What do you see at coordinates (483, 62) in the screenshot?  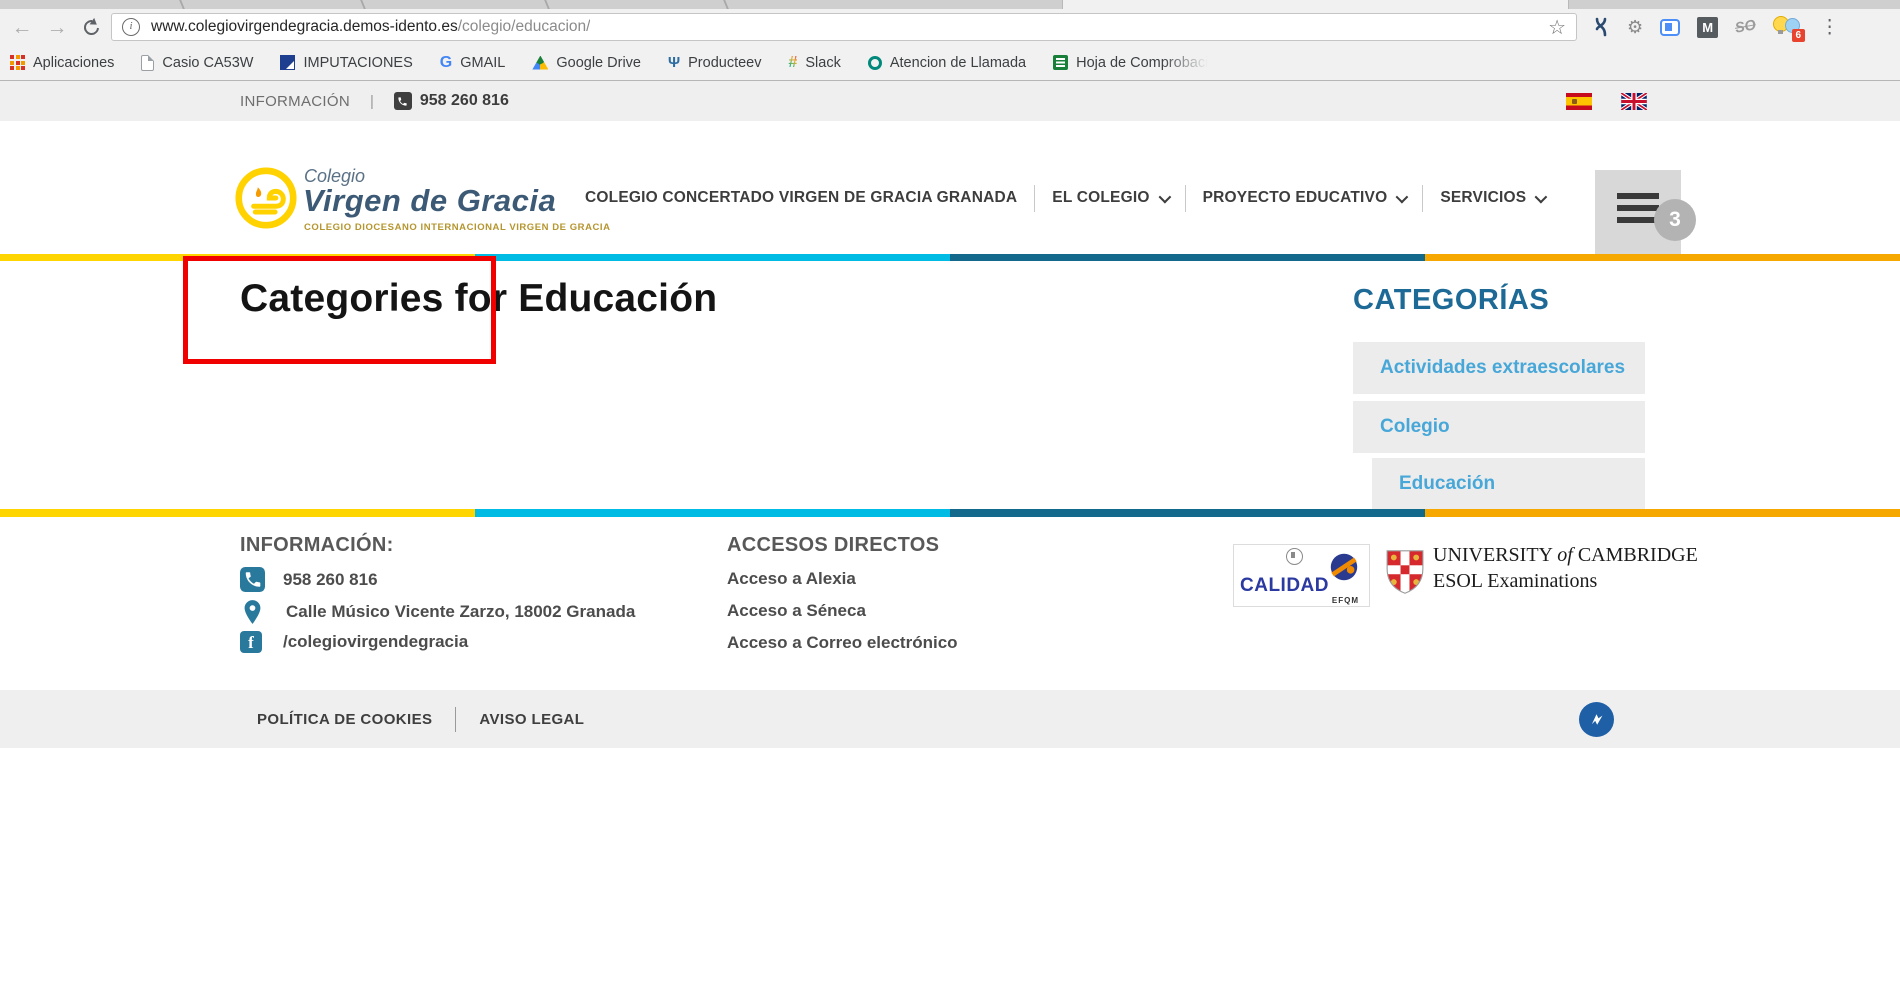 I see `bookmark-label: GMAIL` at bounding box center [483, 62].